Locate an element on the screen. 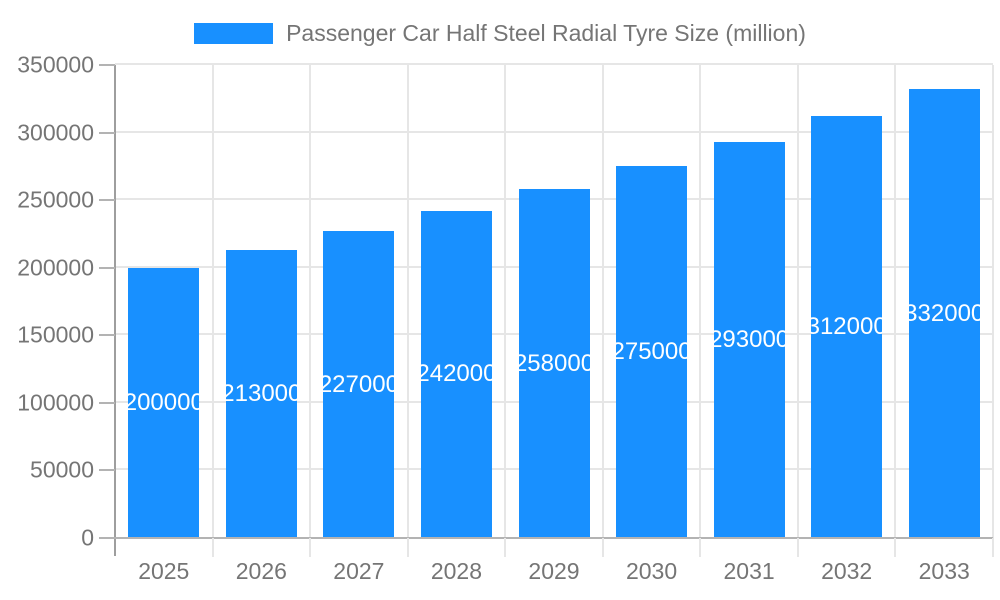  x-axis-label: 2032 is located at coordinates (847, 571).